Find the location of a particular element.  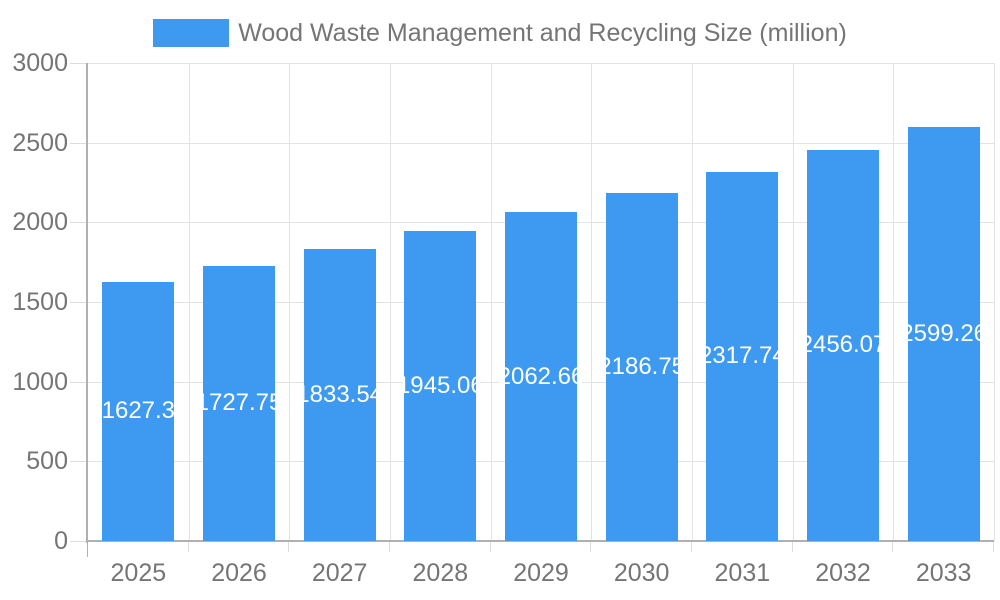

bar-2033 is located at coordinates (943, 333).